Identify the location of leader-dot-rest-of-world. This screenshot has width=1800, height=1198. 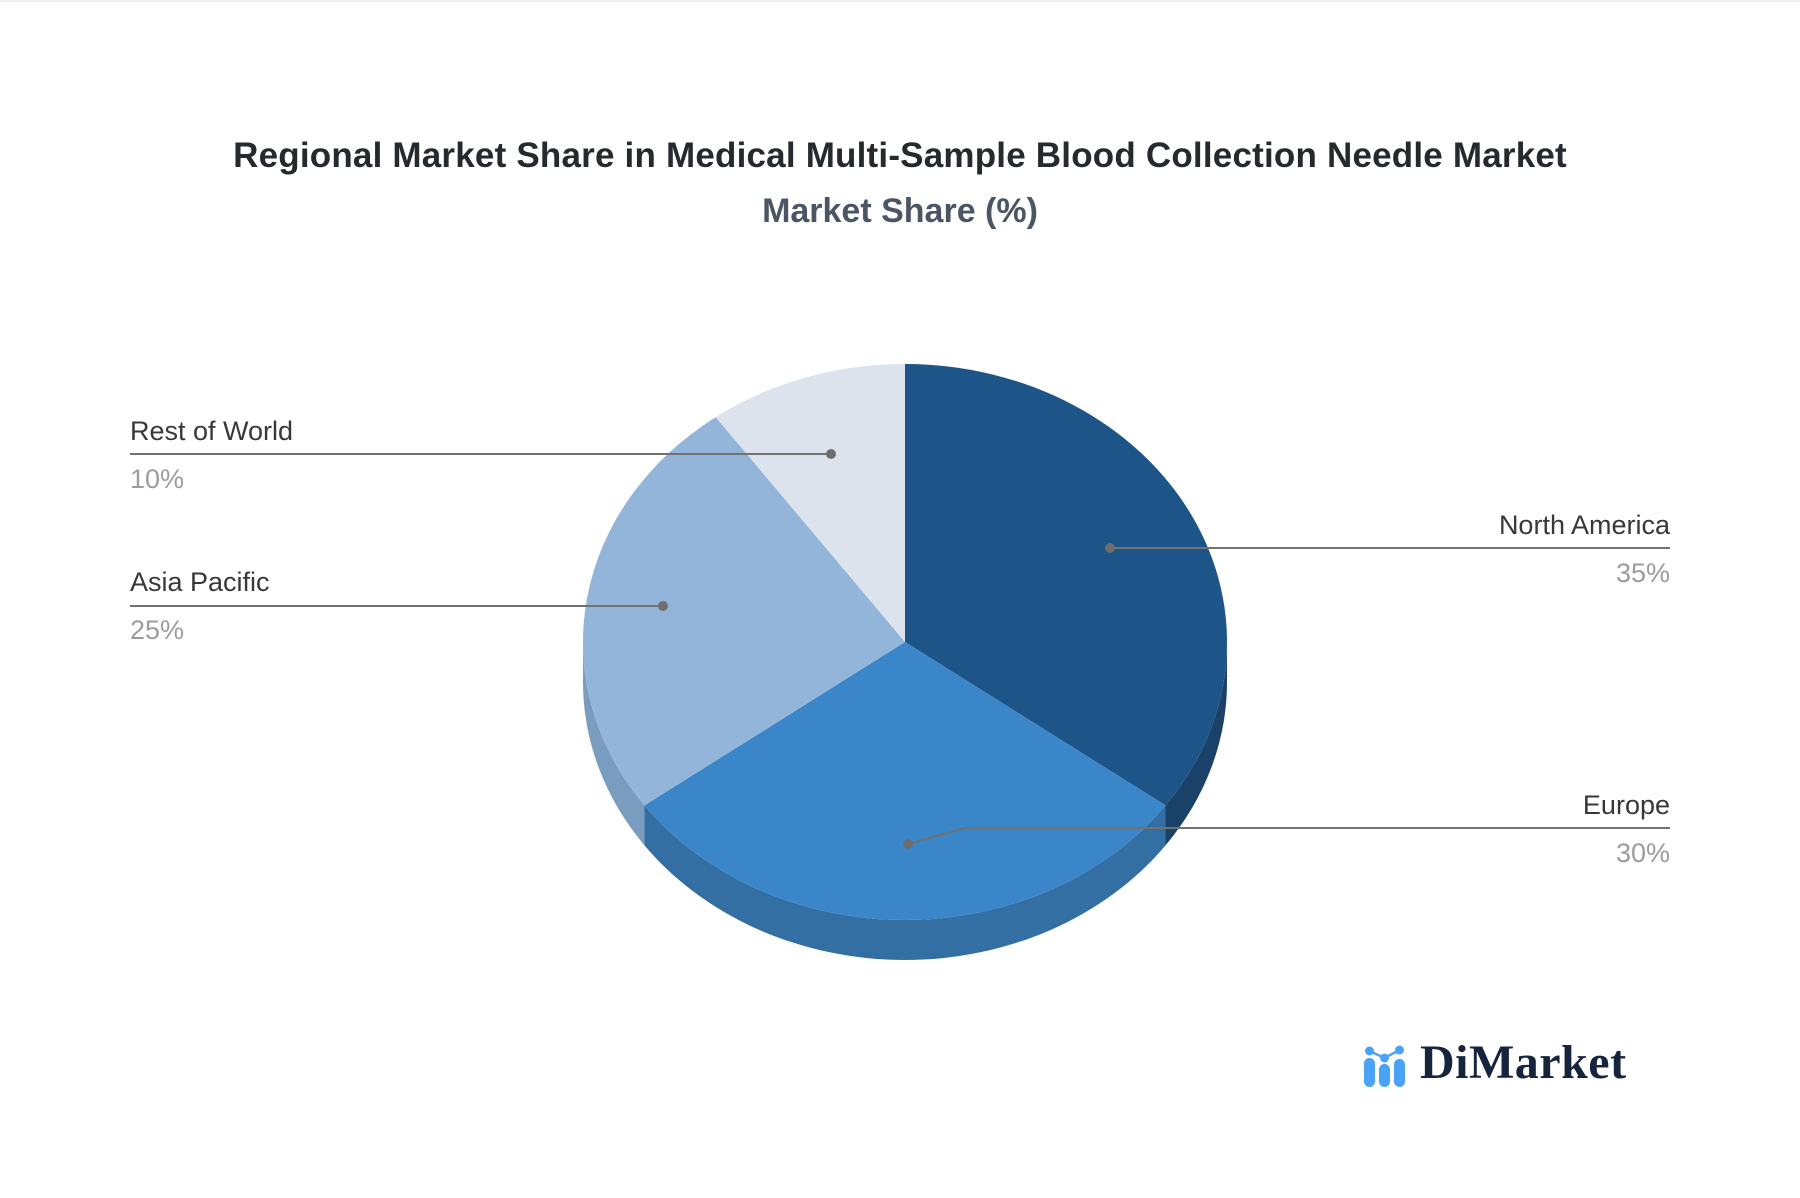
(831, 454).